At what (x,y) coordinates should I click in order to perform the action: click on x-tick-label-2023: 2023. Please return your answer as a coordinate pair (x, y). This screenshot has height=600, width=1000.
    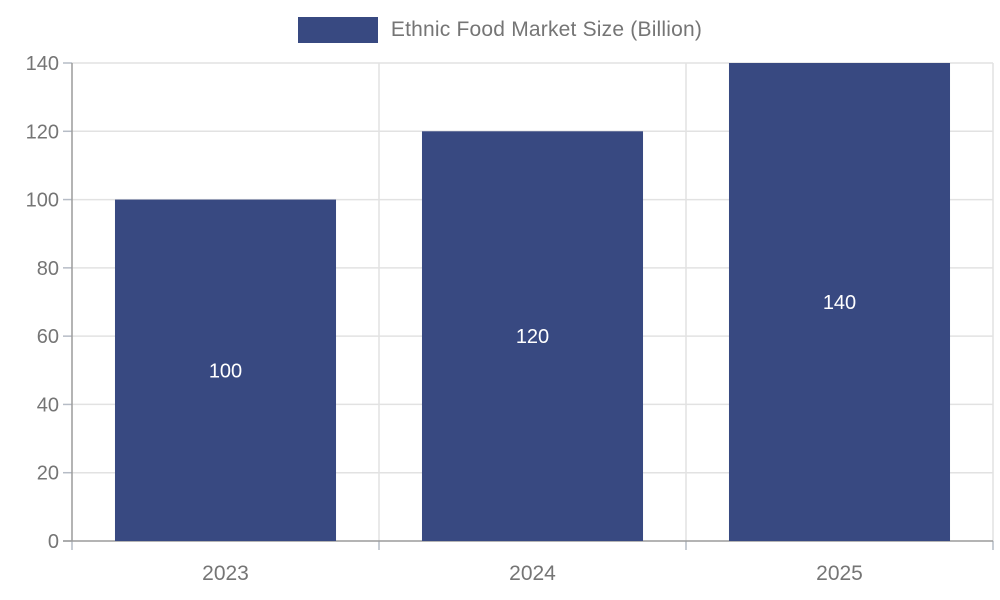
    Looking at the image, I should click on (225, 573).